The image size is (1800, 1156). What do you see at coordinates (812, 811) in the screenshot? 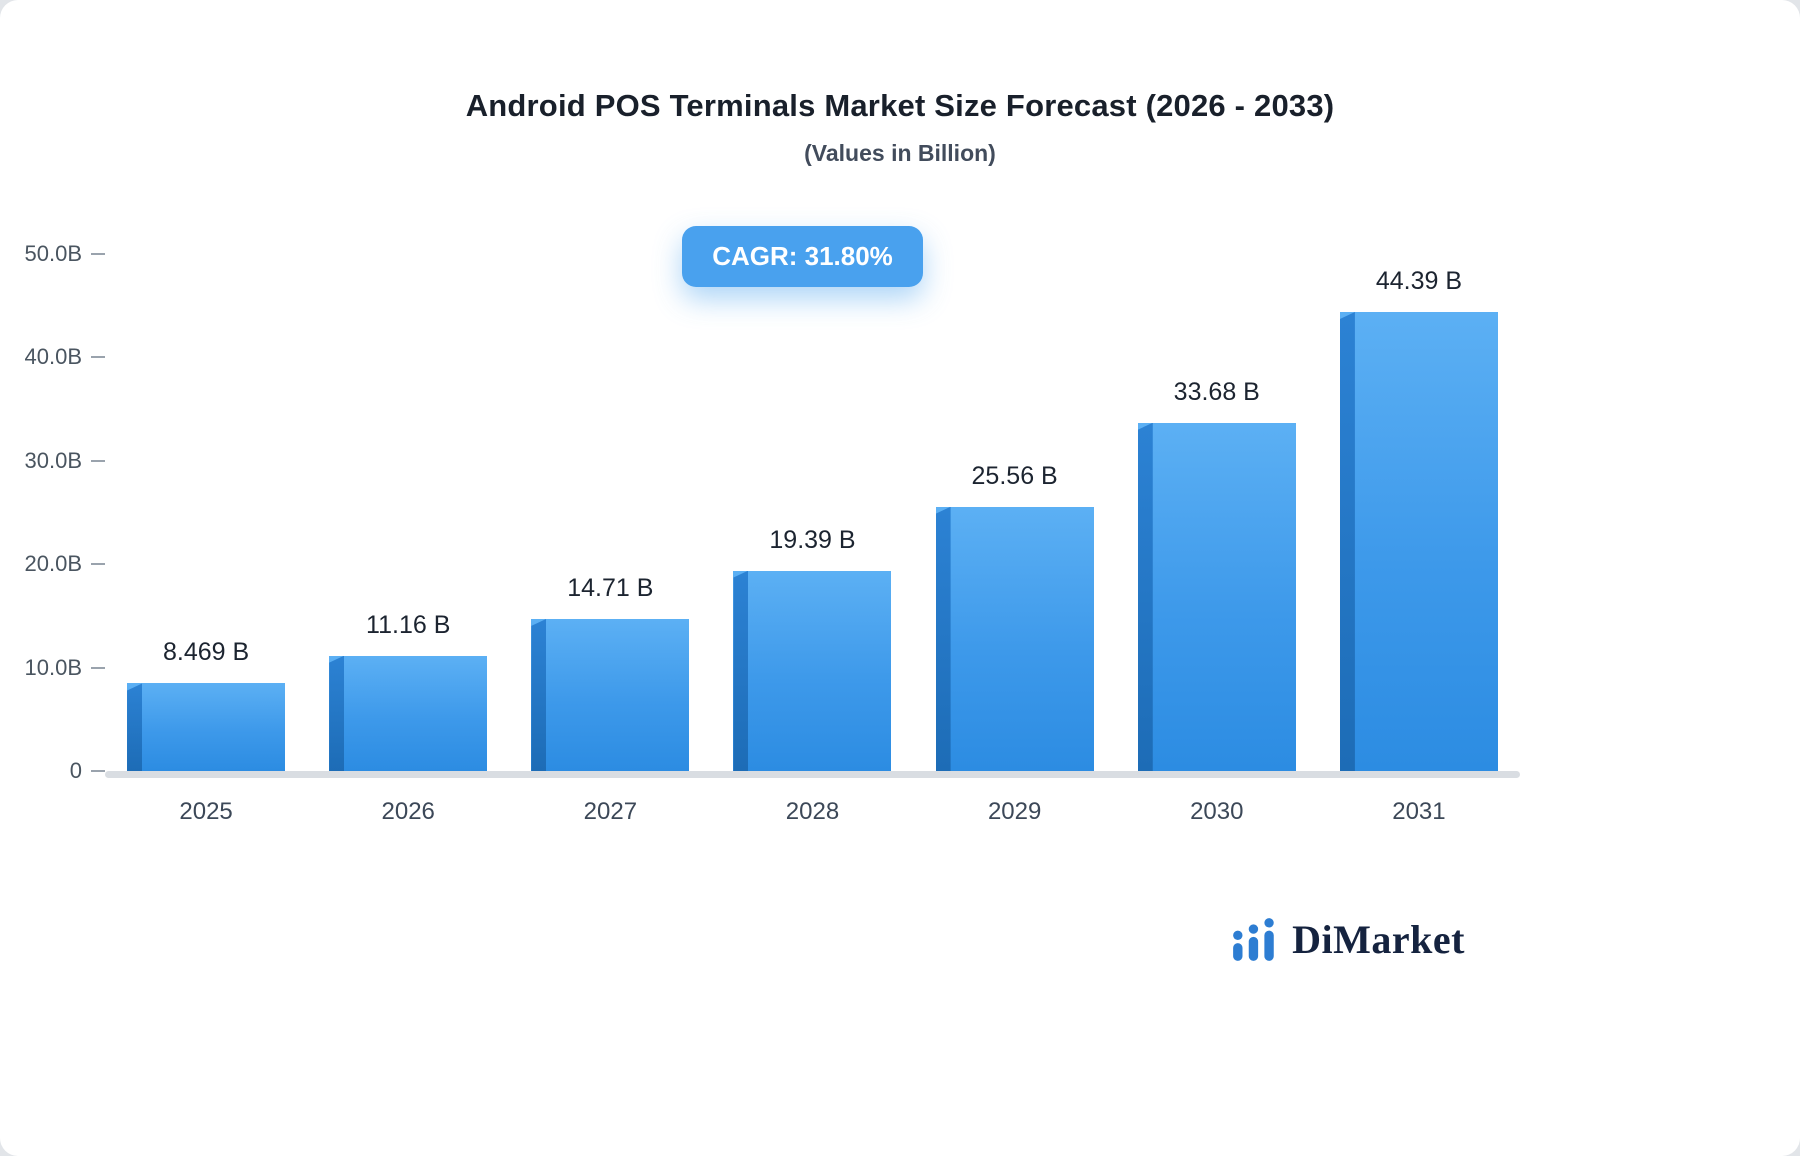
I see `x-axis-label: 2028` at bounding box center [812, 811].